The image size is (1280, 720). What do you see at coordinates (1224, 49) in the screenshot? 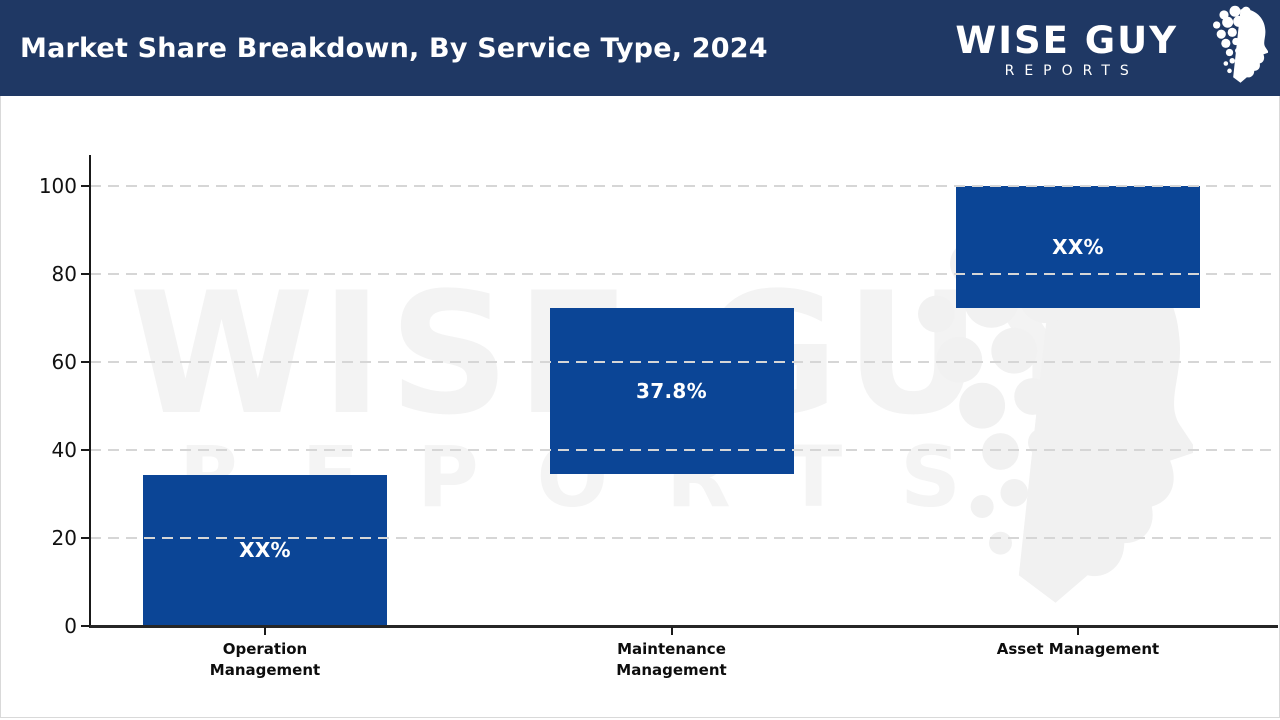
I see `brand-head-icon` at bounding box center [1224, 49].